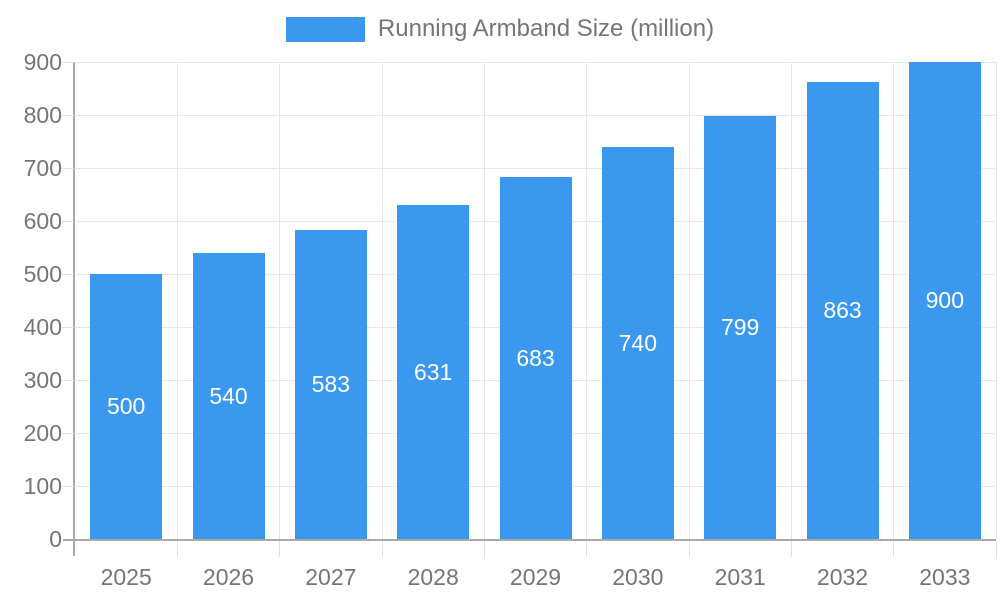  Describe the element at coordinates (535, 577) in the screenshot. I see `x-axis-tick-label: 2029` at that location.